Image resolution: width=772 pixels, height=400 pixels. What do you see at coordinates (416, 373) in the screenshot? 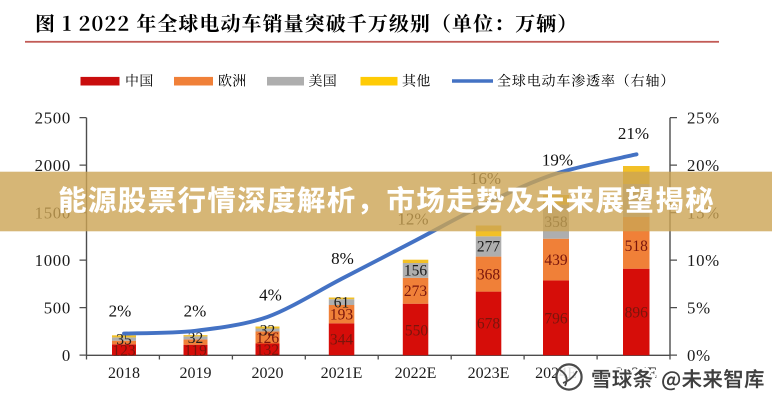
I see `svg-text: 2022E` at bounding box center [416, 373].